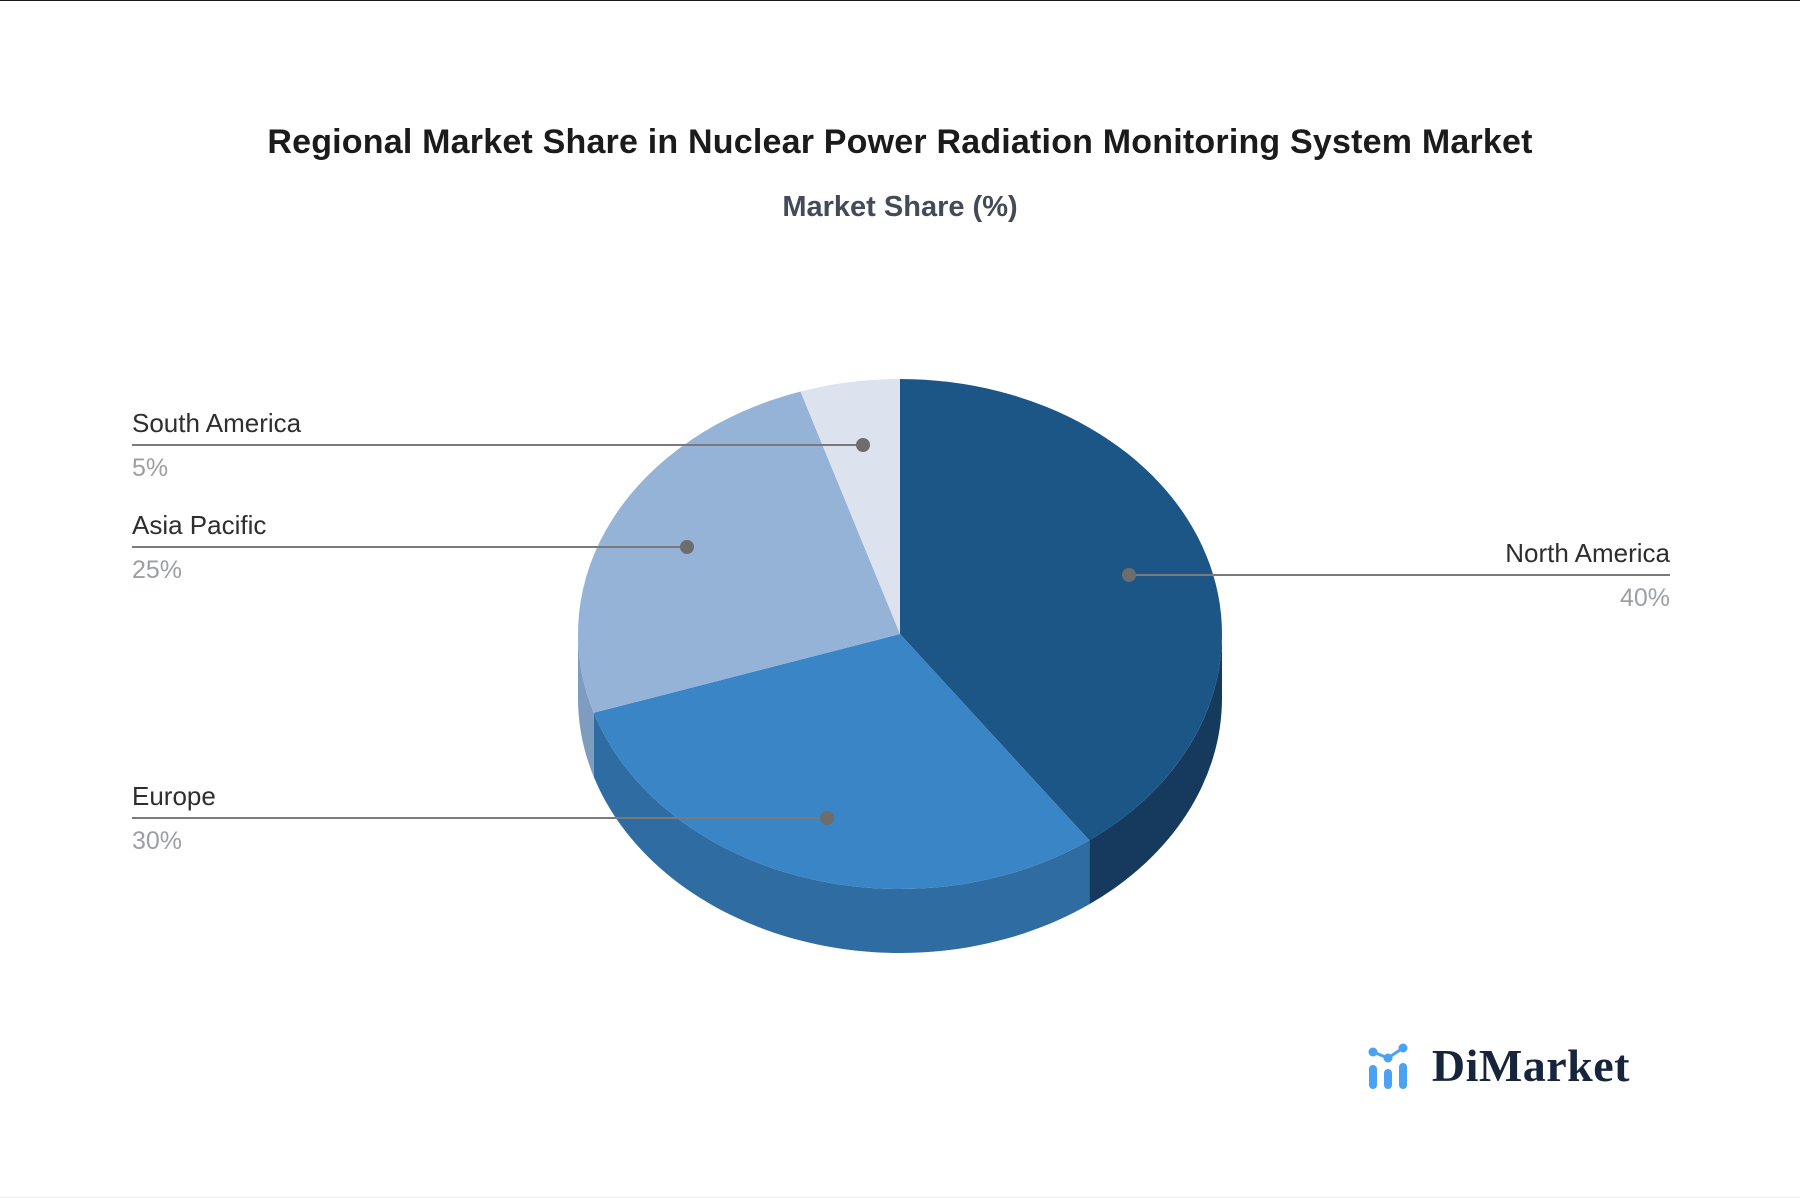 This screenshot has height=1198, width=1800. What do you see at coordinates (687, 547) in the screenshot?
I see `leader-dot-asia-pacific` at bounding box center [687, 547].